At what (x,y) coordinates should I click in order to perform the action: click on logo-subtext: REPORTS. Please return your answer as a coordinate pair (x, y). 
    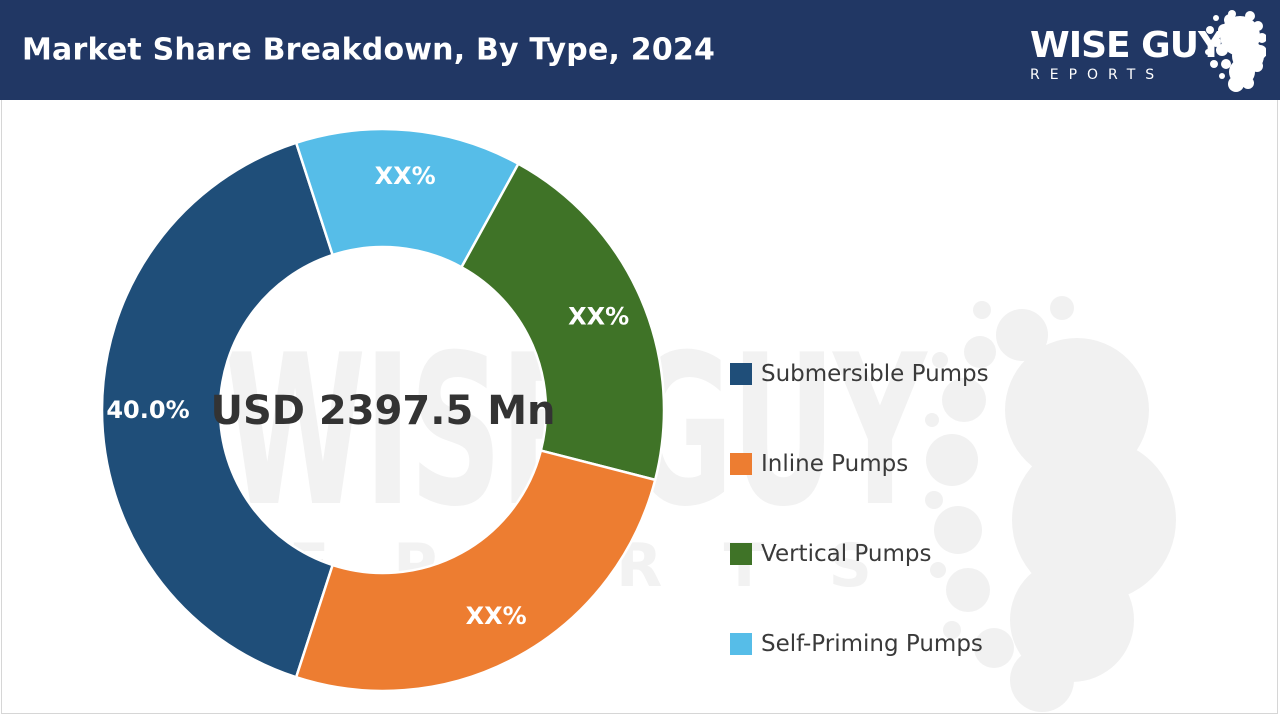
    Looking at the image, I should click on (1097, 75).